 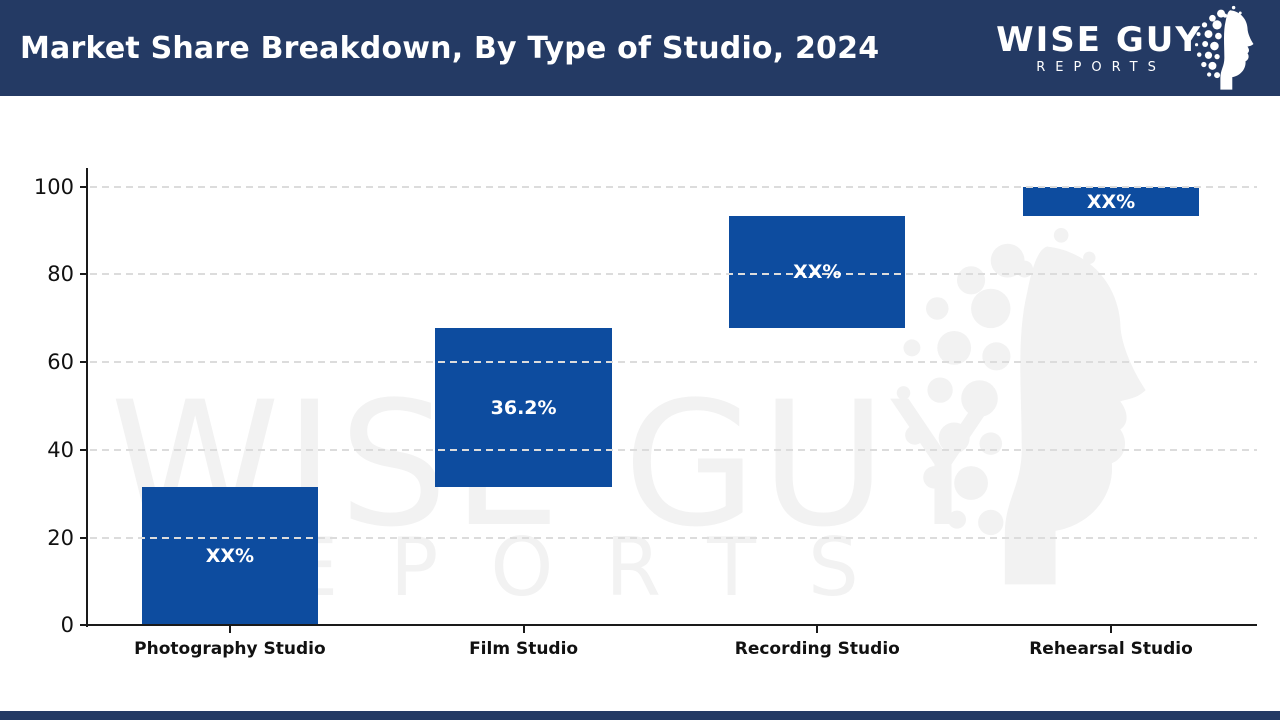 I want to click on footer-bar, so click(x=640, y=715).